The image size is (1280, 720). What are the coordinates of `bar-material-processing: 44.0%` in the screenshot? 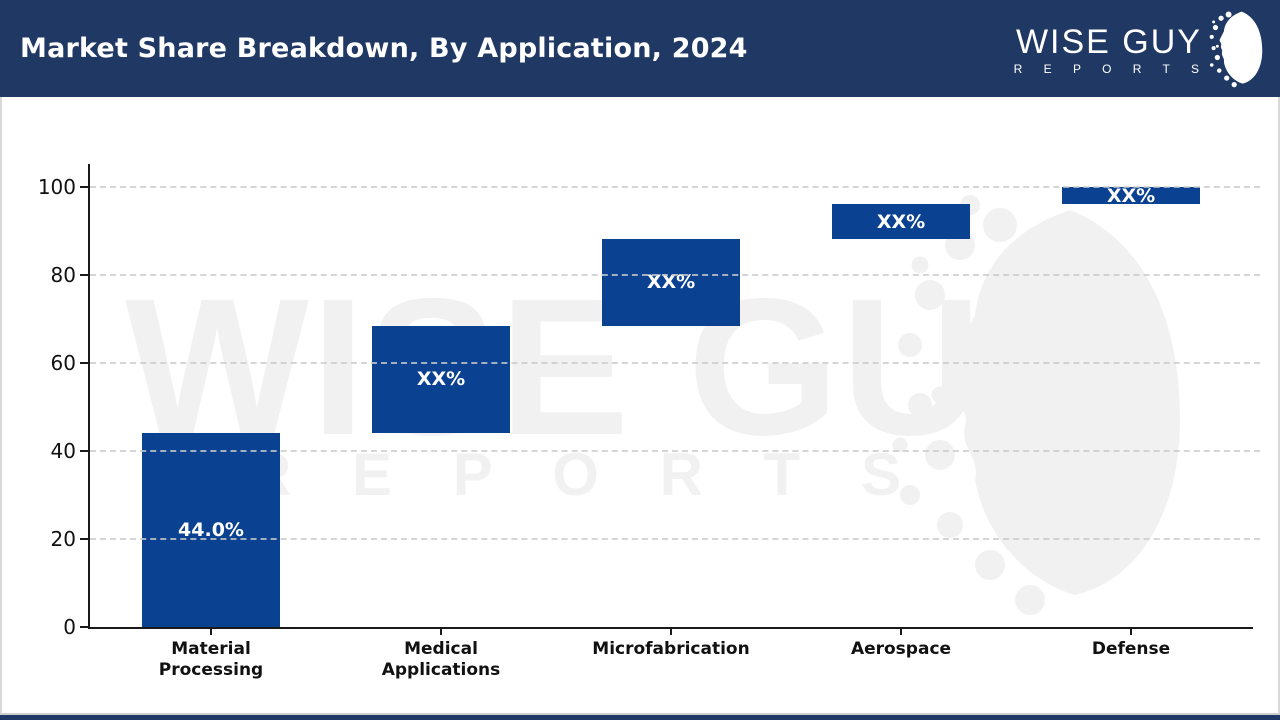 It's located at (211, 530).